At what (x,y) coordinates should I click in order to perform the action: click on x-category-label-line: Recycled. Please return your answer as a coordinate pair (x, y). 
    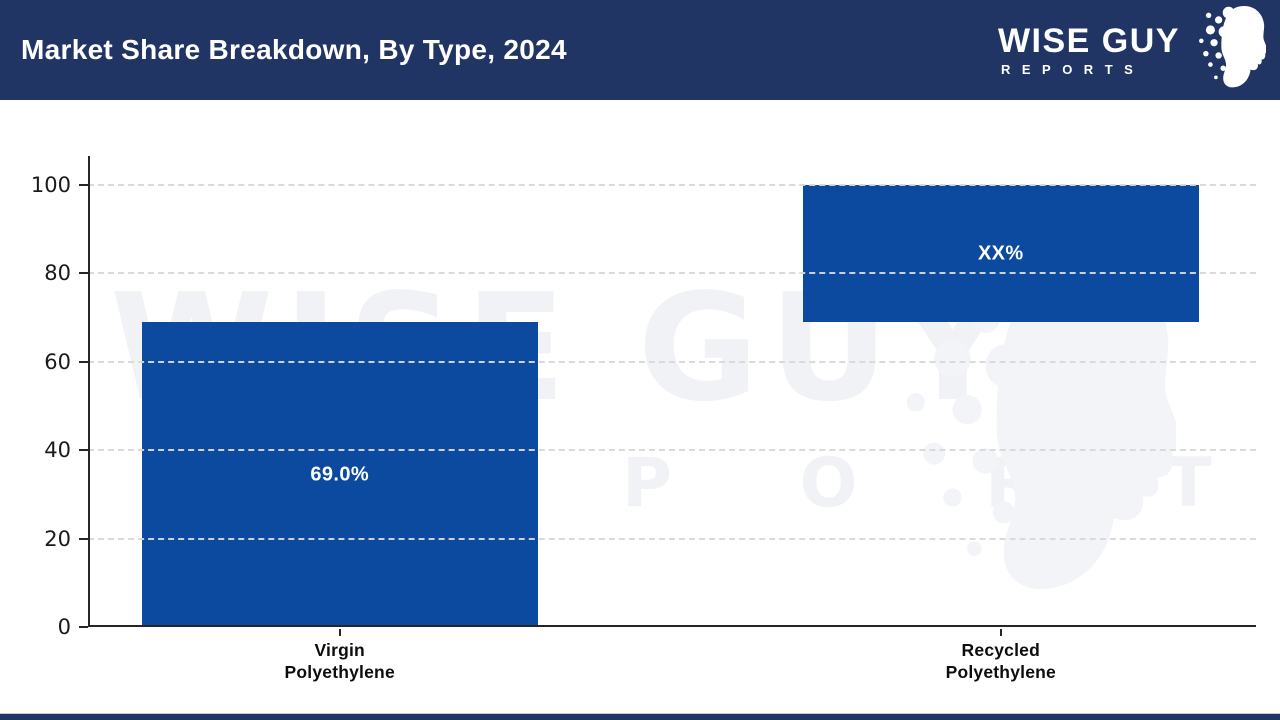
    Looking at the image, I should click on (1000, 650).